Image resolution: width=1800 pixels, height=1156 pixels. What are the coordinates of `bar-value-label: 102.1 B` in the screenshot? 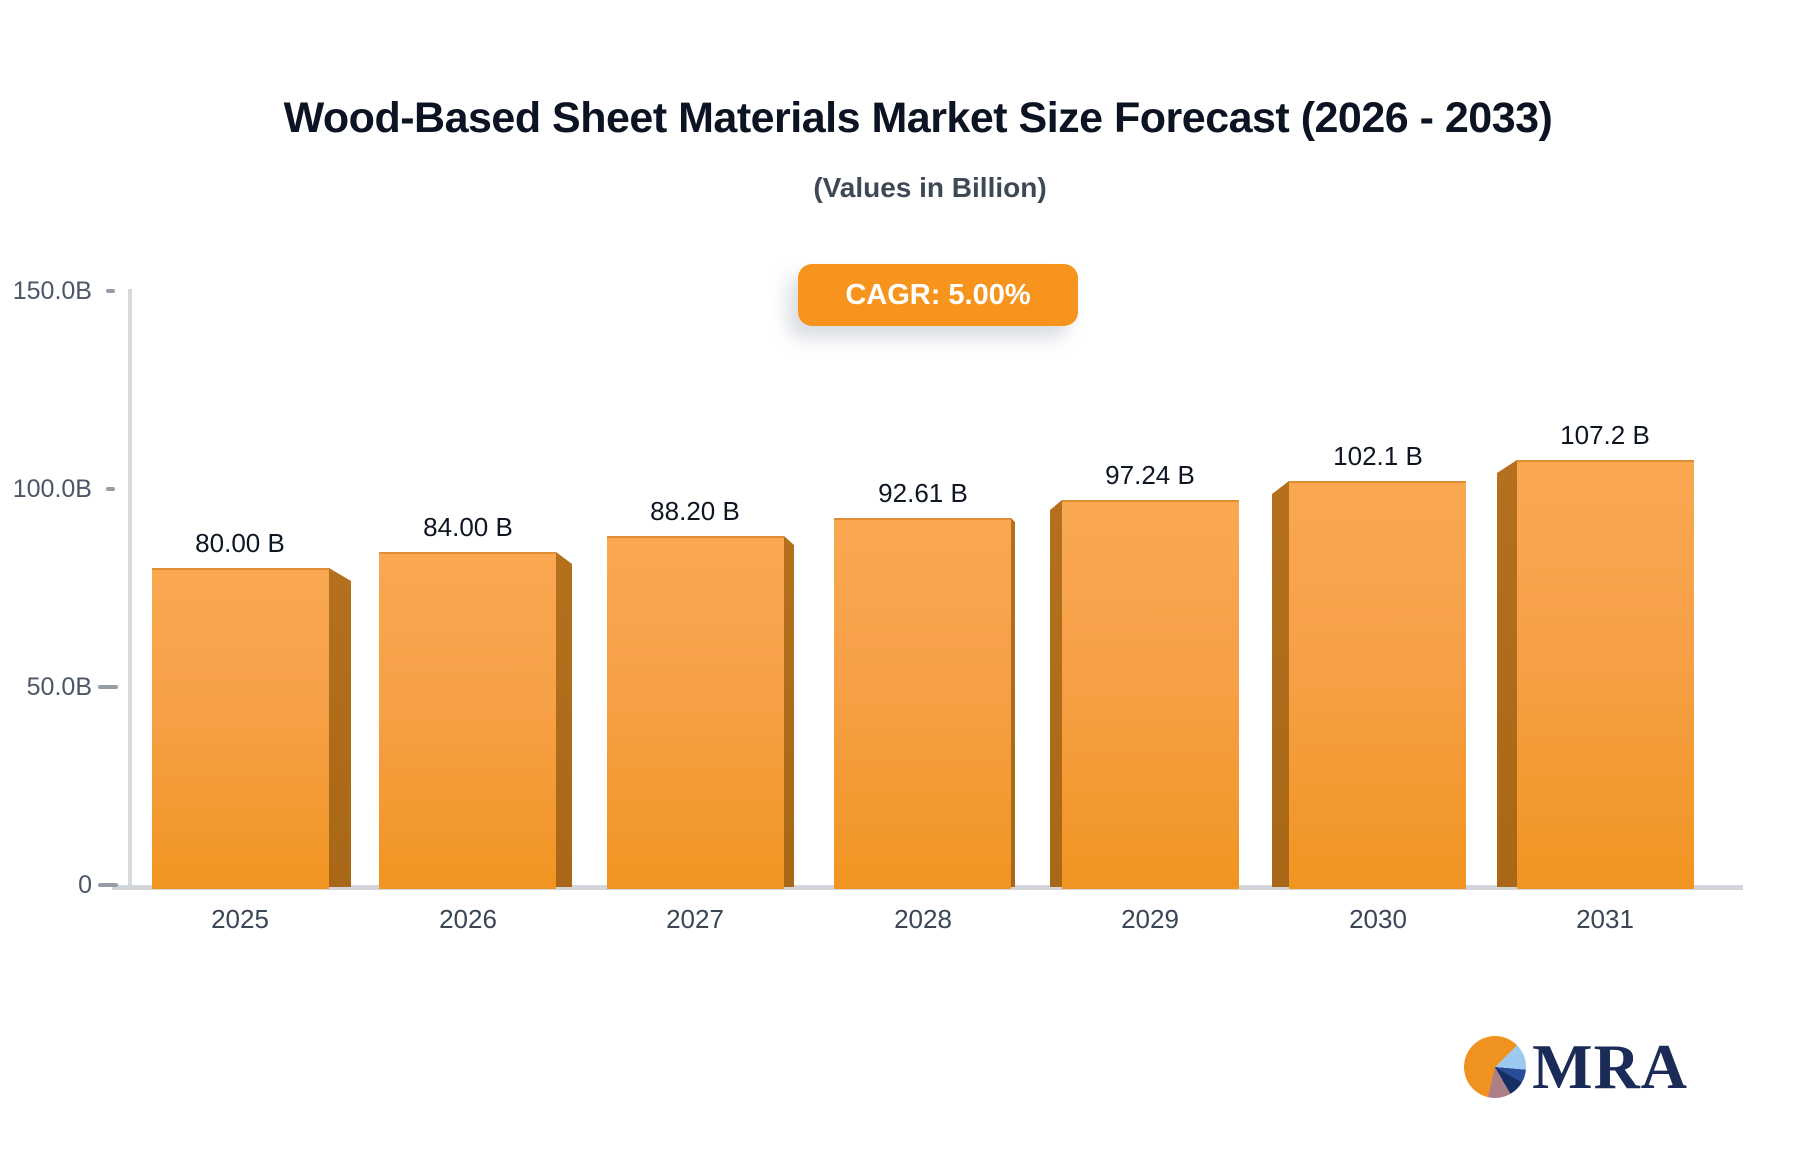 It's located at (1378, 456).